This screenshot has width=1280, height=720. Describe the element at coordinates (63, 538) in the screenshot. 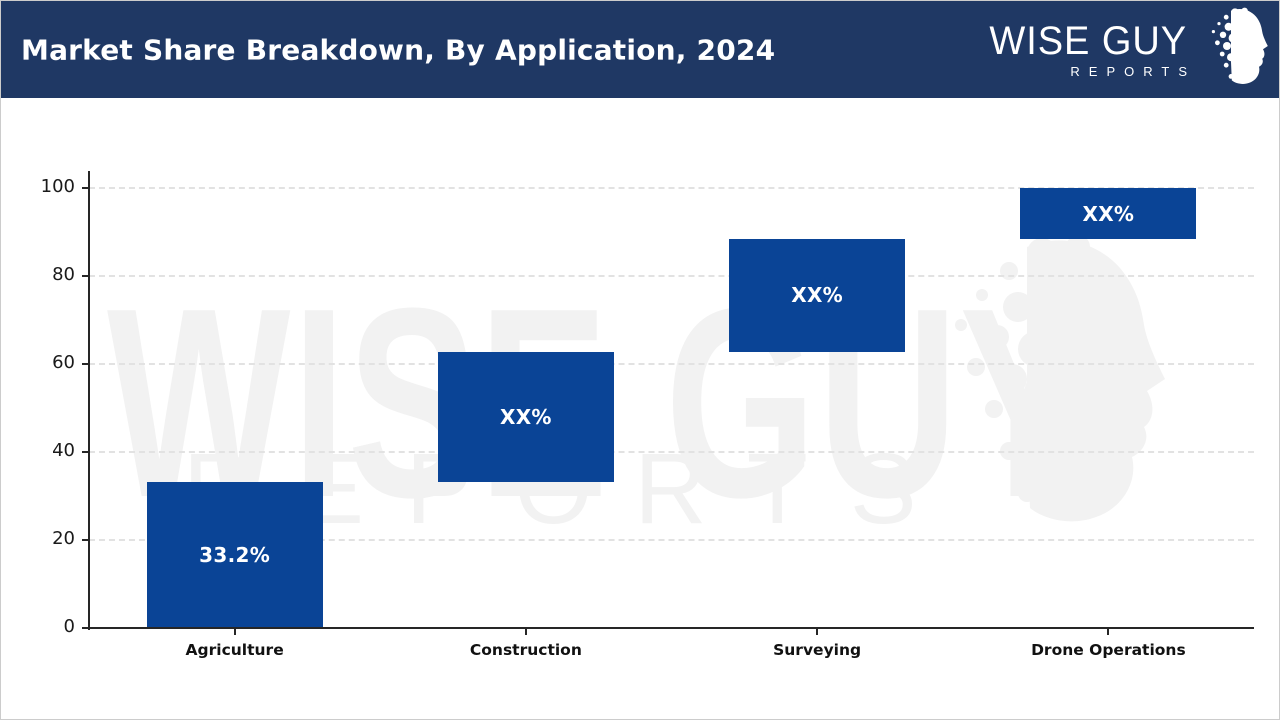

I see `y-axis-tick-label: 20` at that location.